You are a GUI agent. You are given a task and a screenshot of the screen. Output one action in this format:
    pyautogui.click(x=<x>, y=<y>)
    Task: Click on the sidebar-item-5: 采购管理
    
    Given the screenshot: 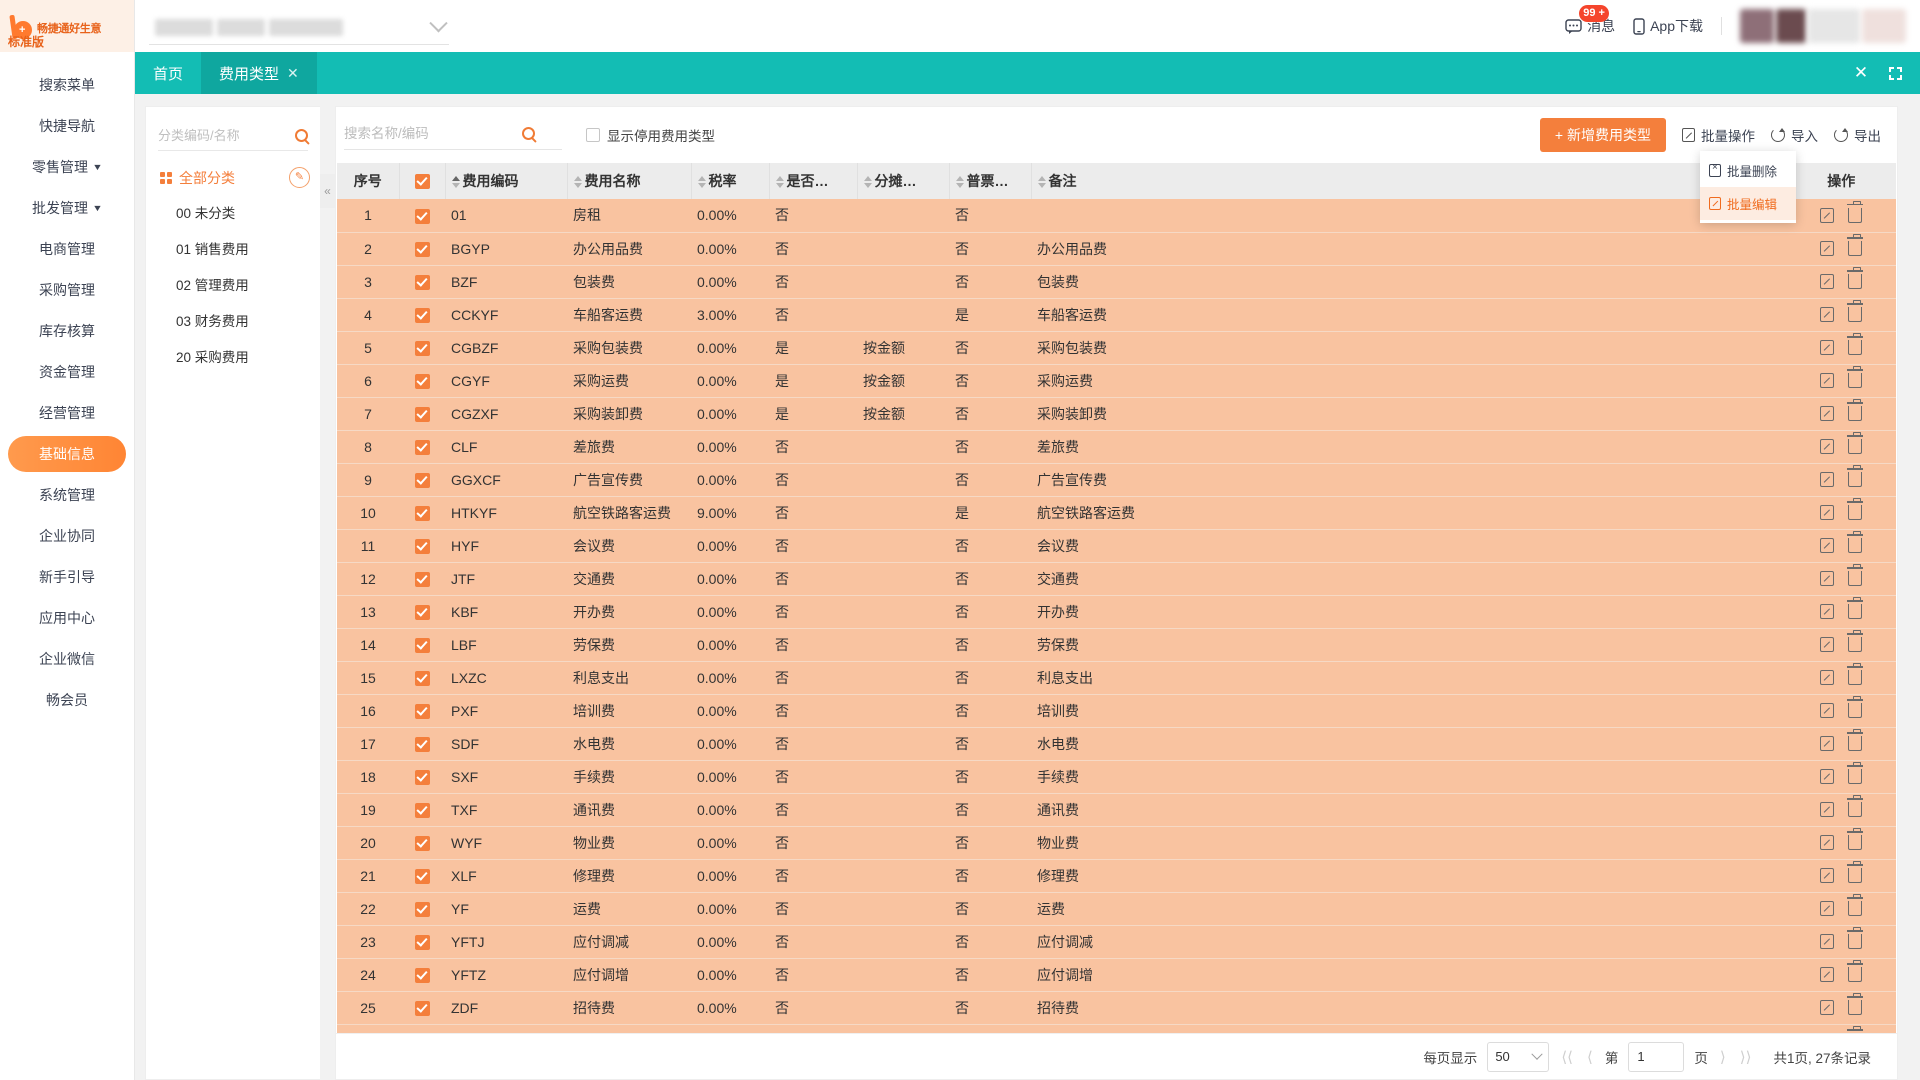 What is the action you would take?
    pyautogui.click(x=67, y=290)
    